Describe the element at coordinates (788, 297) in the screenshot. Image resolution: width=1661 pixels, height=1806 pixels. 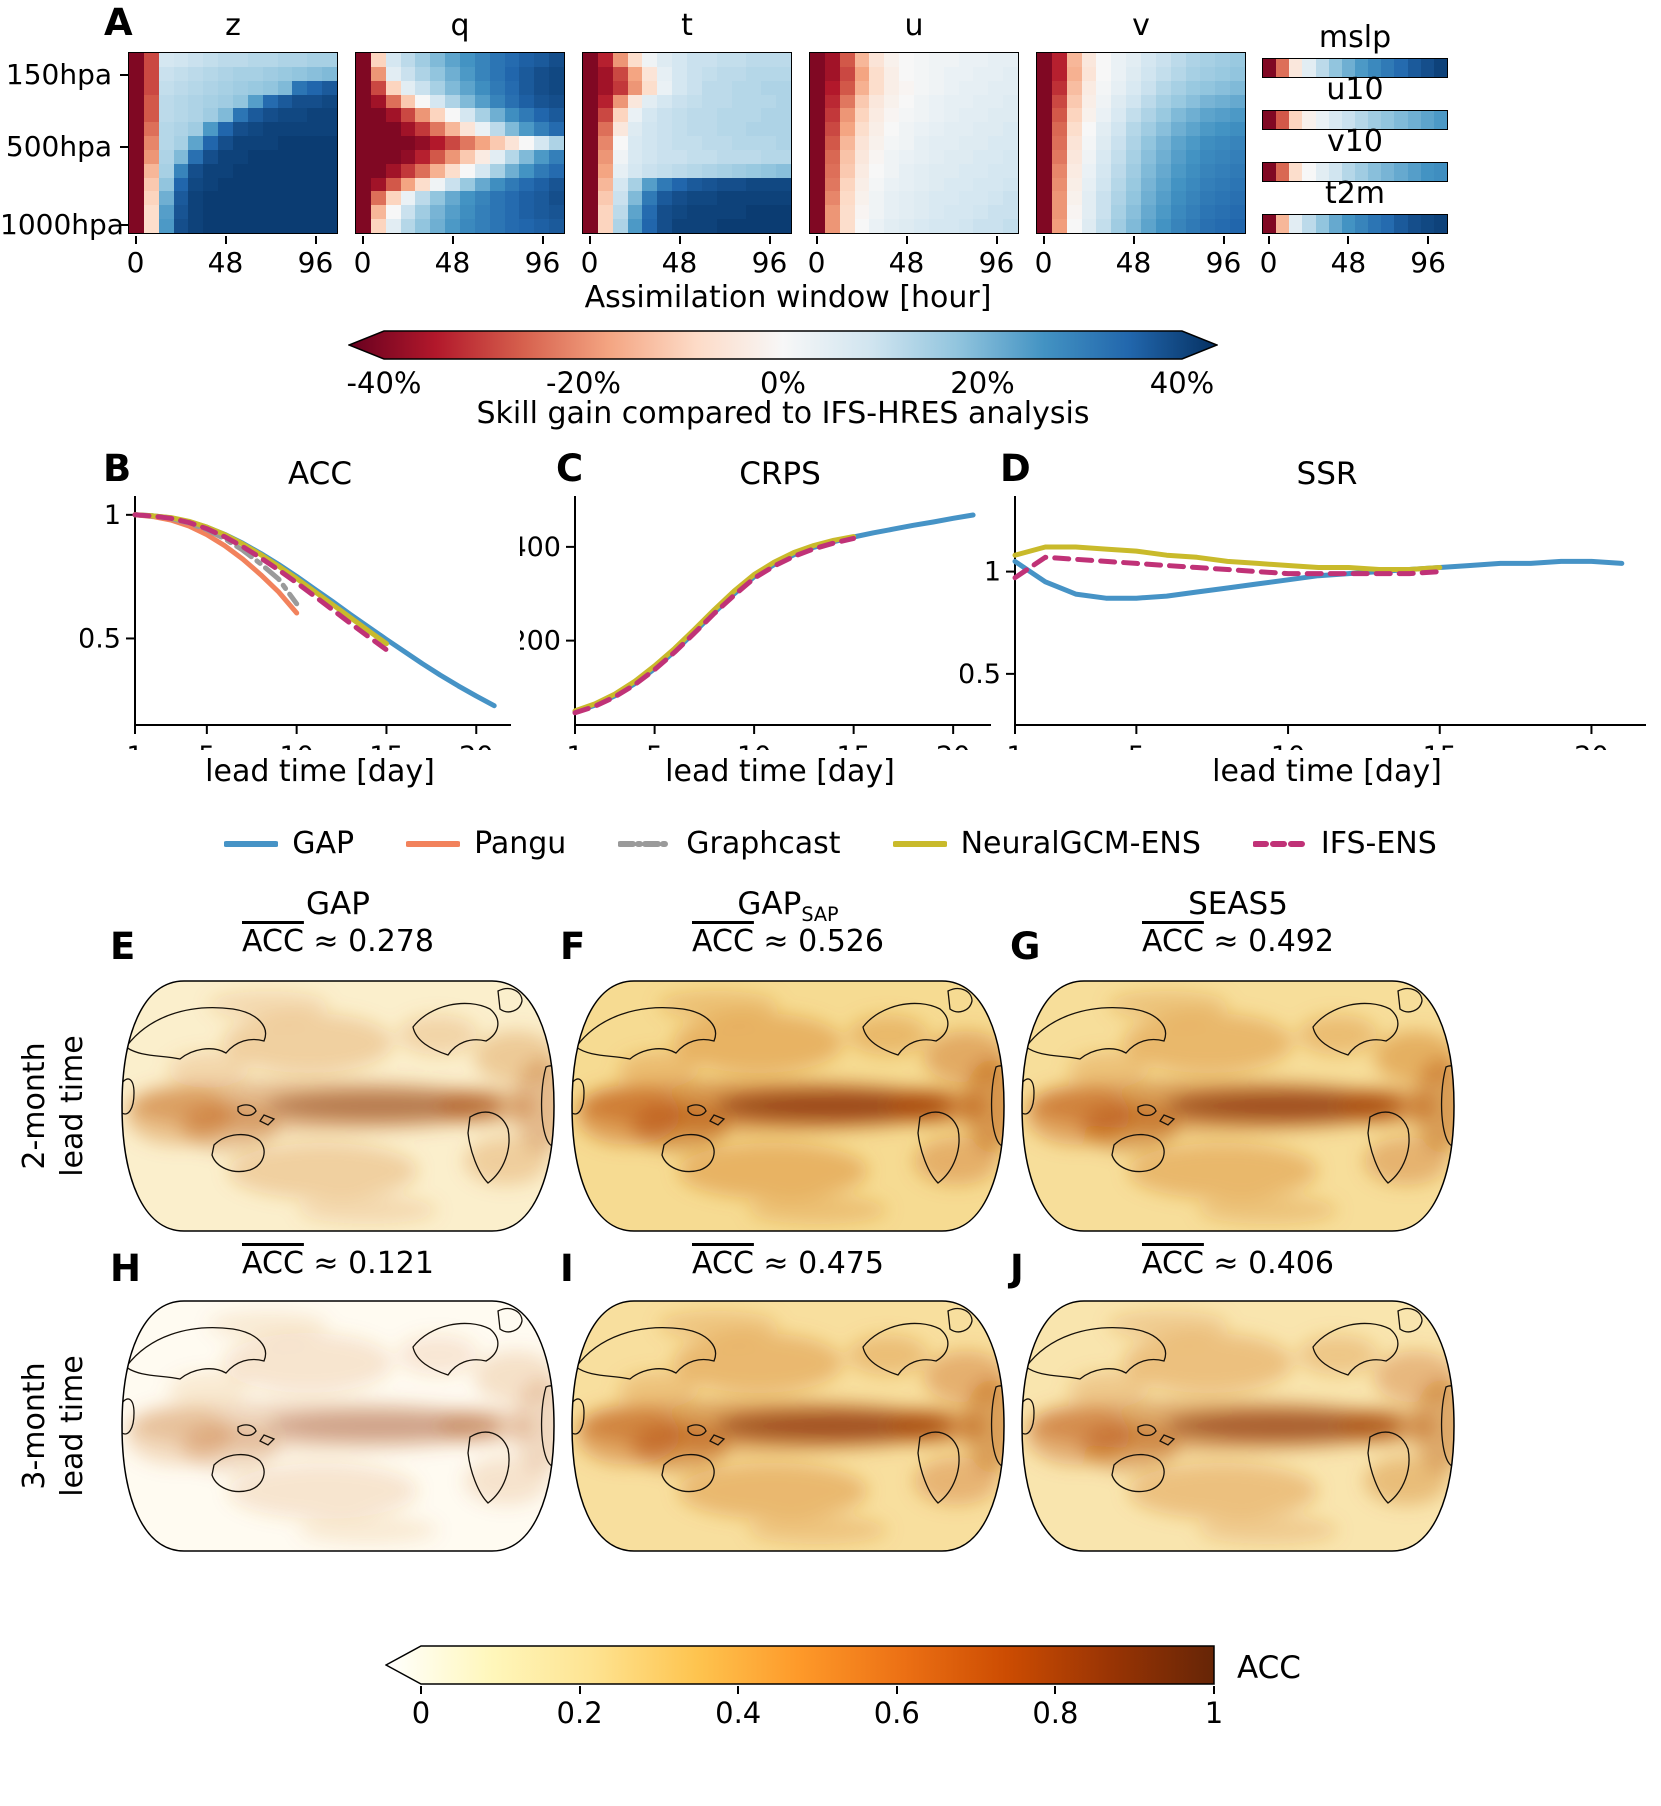
I see `assimilation-window-xlabel: Assimilation window [hour]` at that location.